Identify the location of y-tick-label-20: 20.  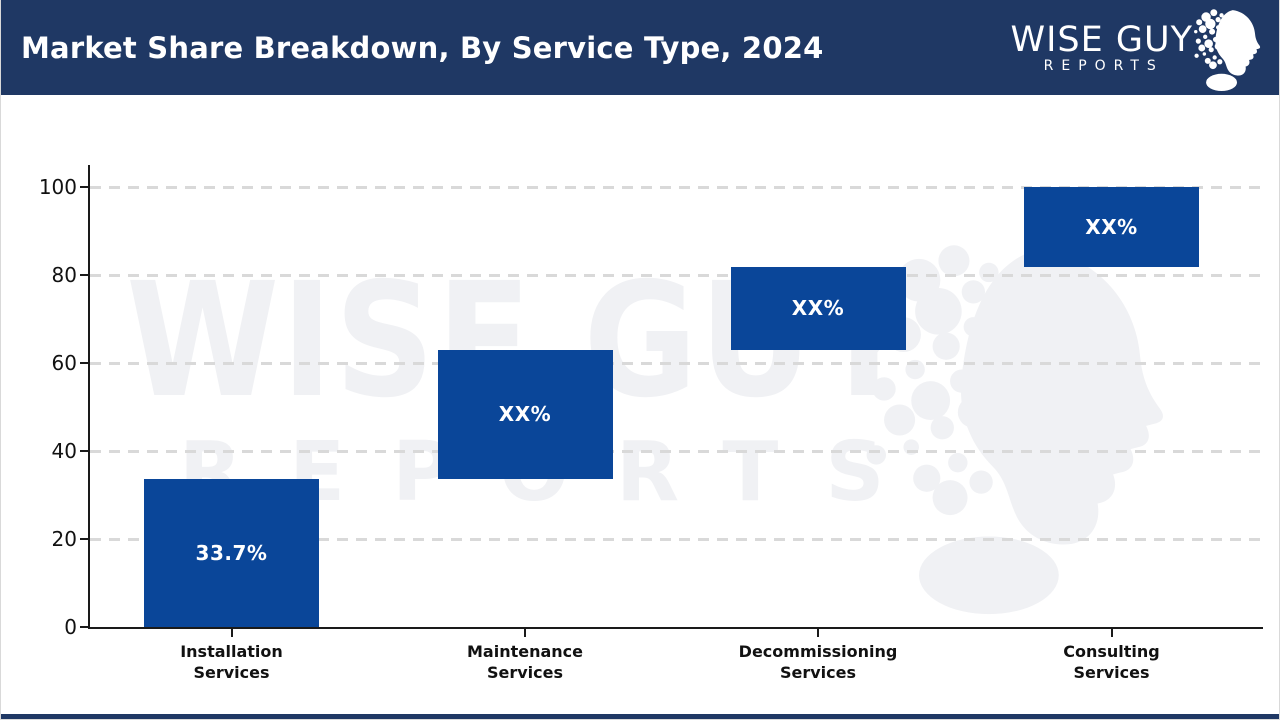
(64, 539).